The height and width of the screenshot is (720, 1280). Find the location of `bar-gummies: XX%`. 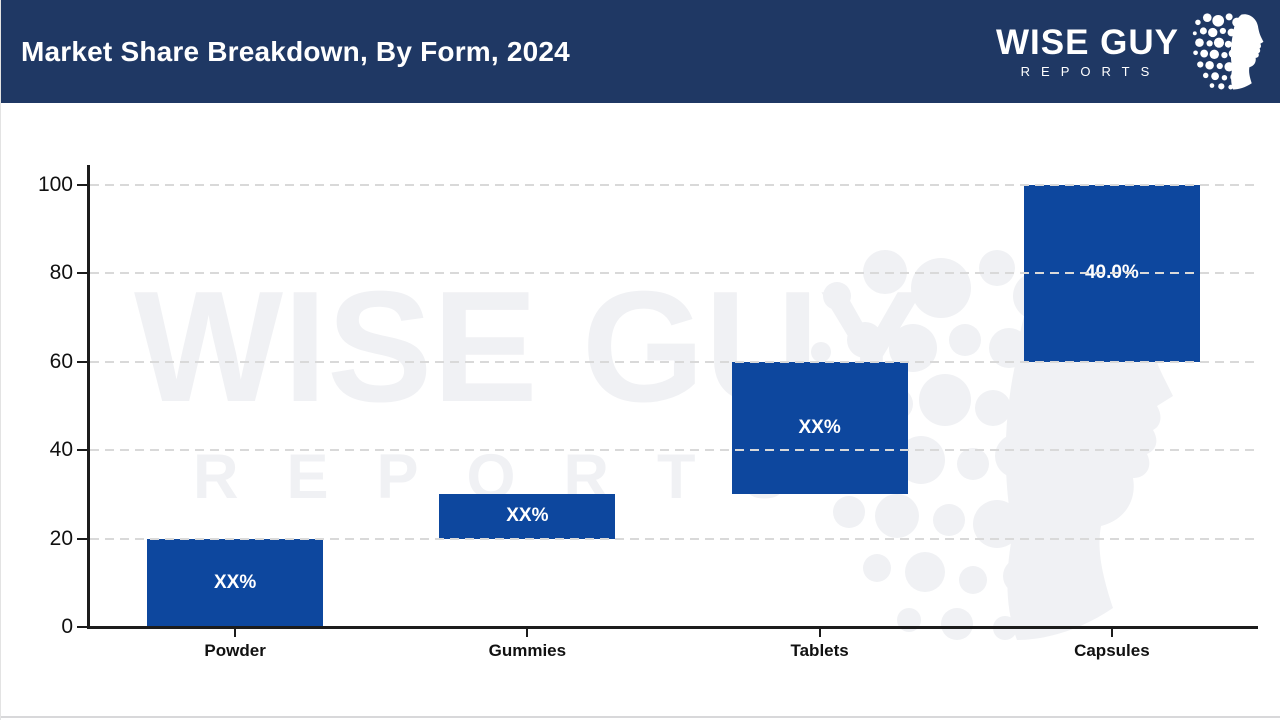

bar-gummies: XX% is located at coordinates (527, 516).